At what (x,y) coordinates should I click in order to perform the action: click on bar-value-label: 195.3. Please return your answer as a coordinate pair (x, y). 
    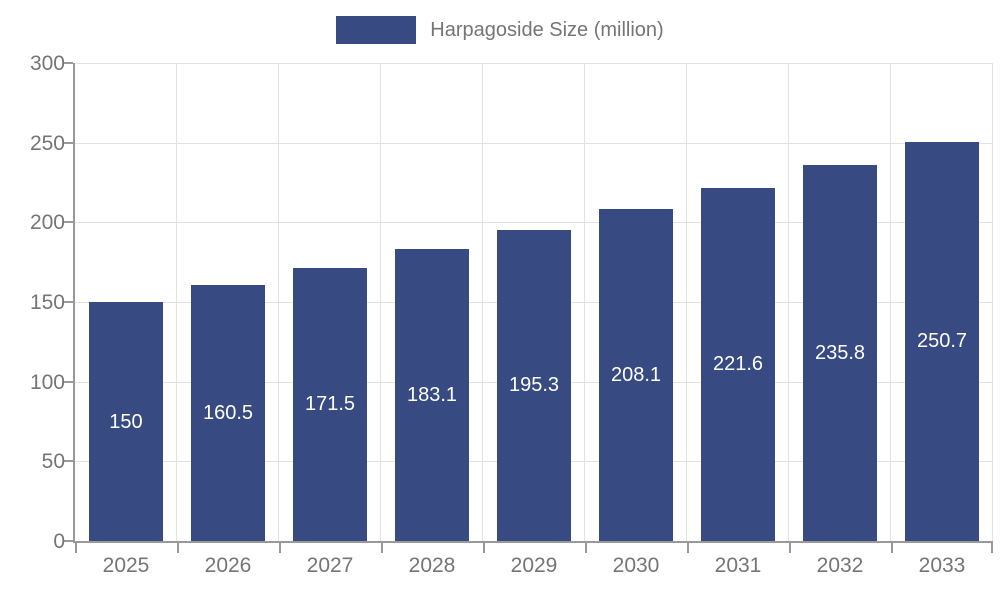
    Looking at the image, I should click on (534, 385).